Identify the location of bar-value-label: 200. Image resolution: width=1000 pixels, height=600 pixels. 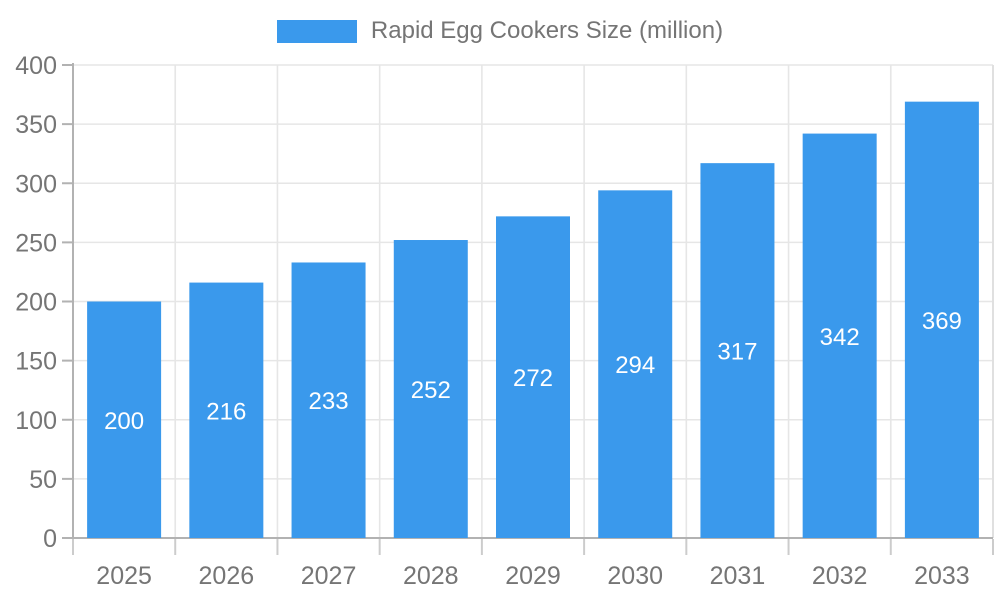
(124, 421).